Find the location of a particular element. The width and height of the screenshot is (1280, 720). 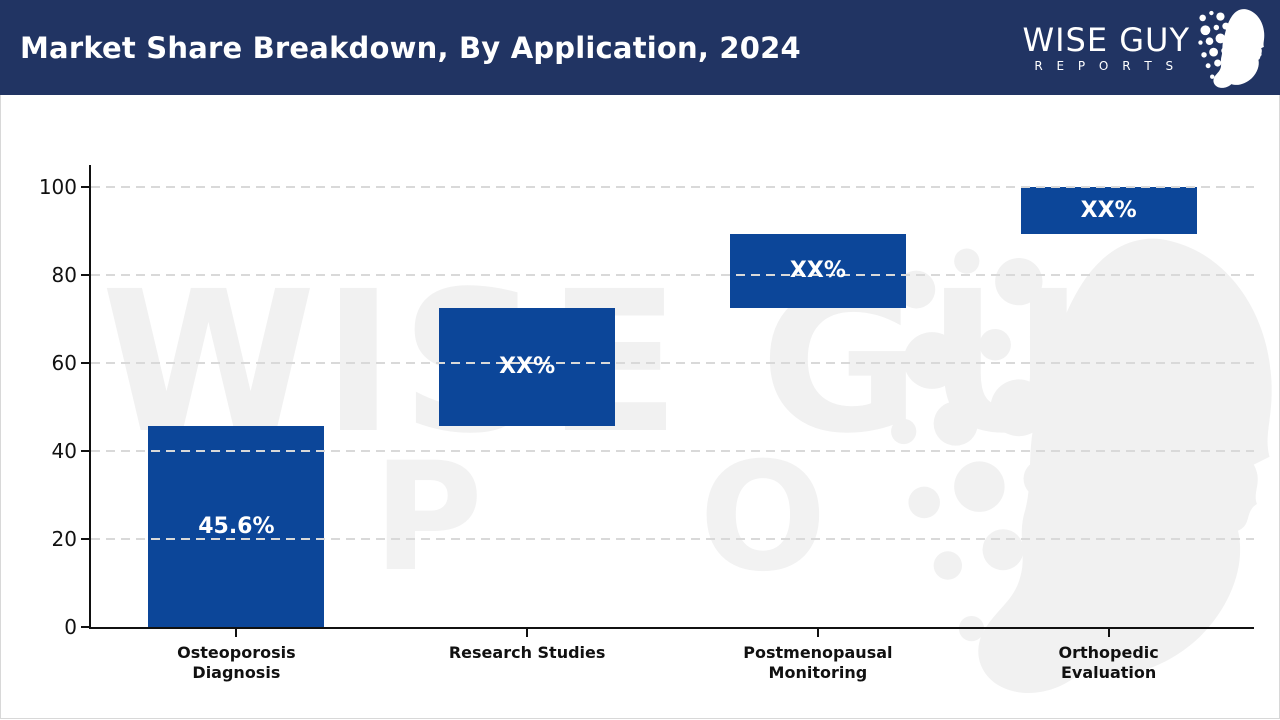

brand-logo: WISE GUY R E P O R T S is located at coordinates (1144, 48).